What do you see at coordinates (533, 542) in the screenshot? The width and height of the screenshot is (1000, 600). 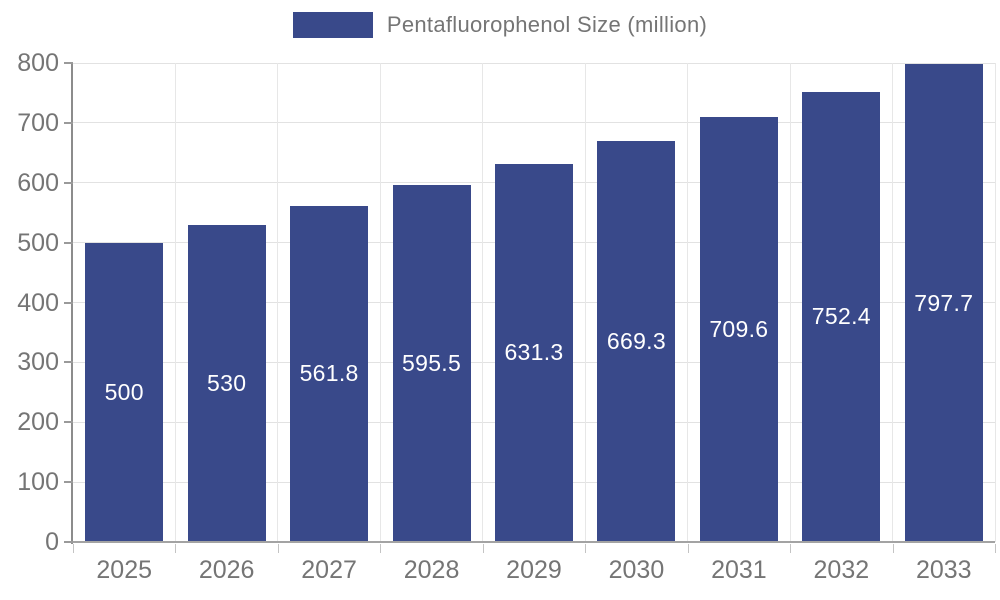 I see `x-axis-line` at bounding box center [533, 542].